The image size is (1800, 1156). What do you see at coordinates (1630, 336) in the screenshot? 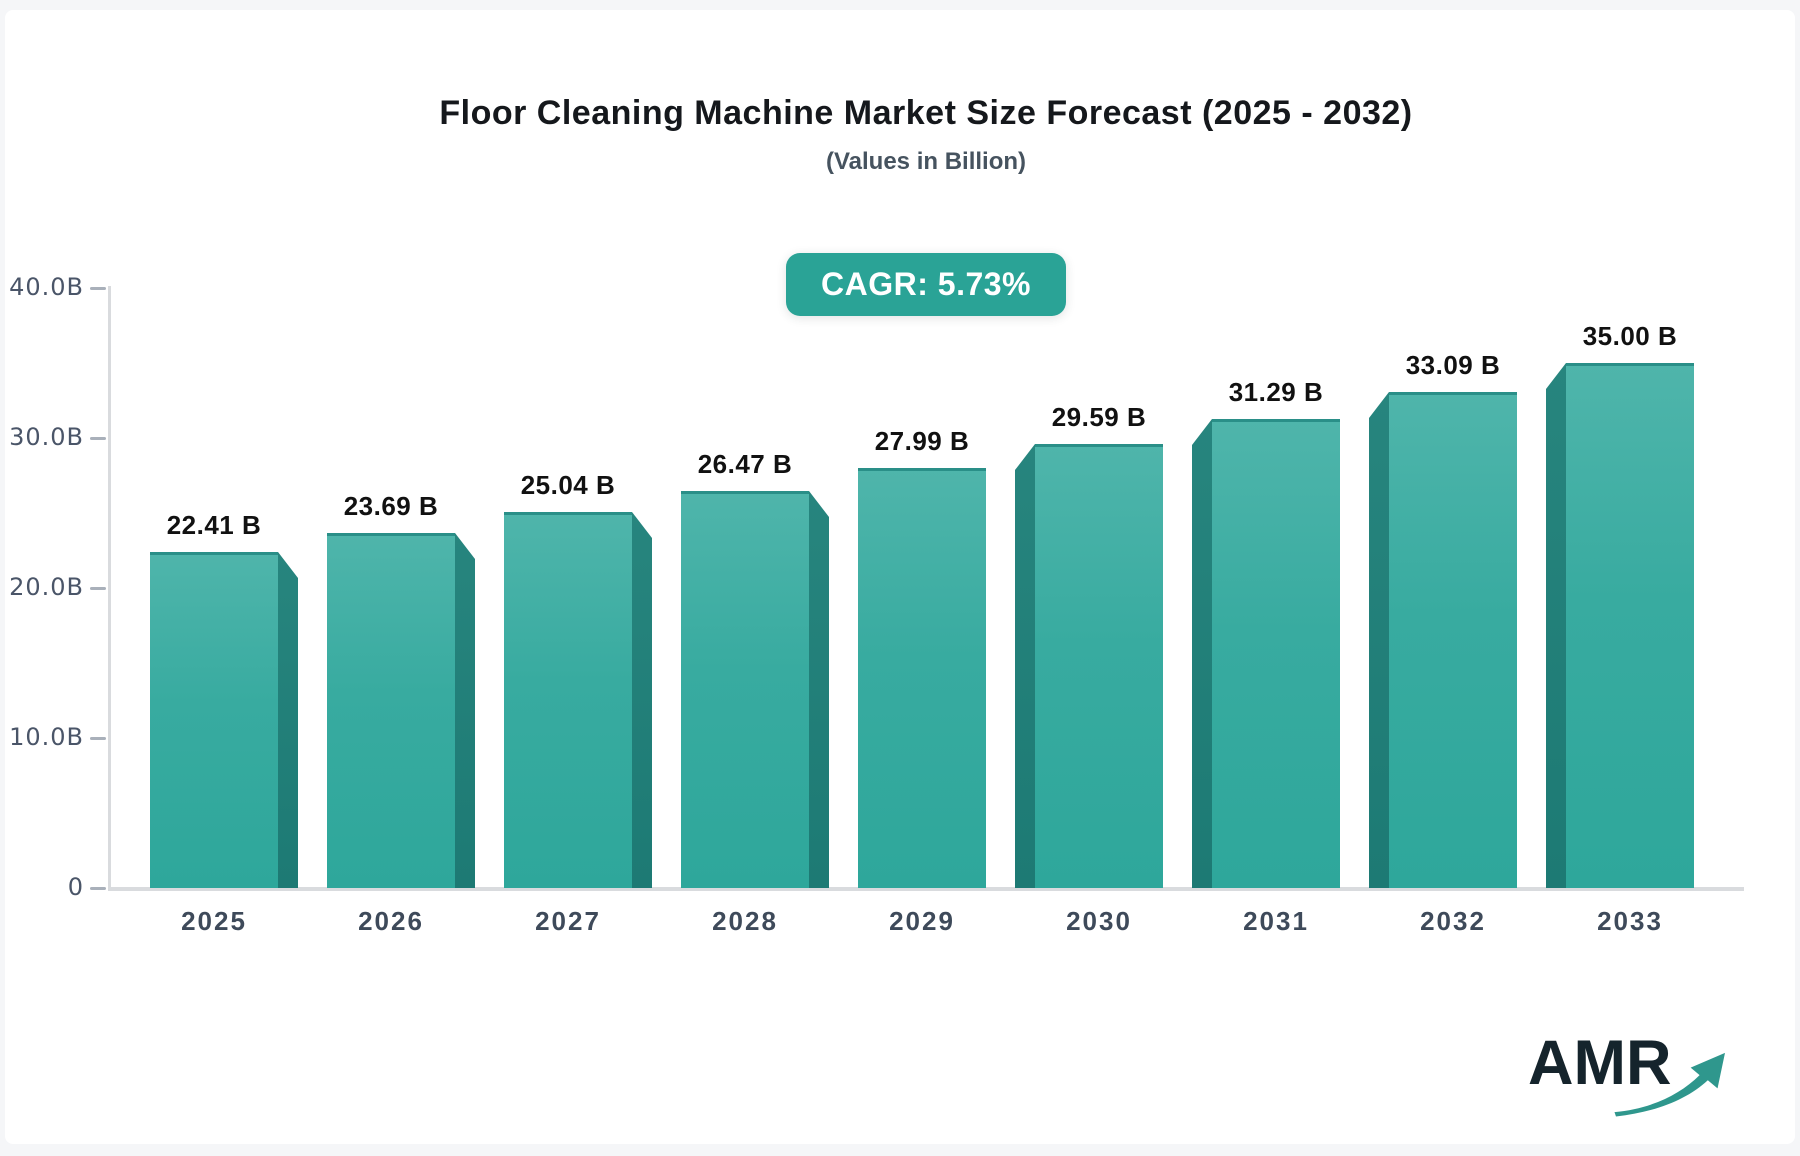
I see `bar-value-label-2033: 35.00 B` at bounding box center [1630, 336].